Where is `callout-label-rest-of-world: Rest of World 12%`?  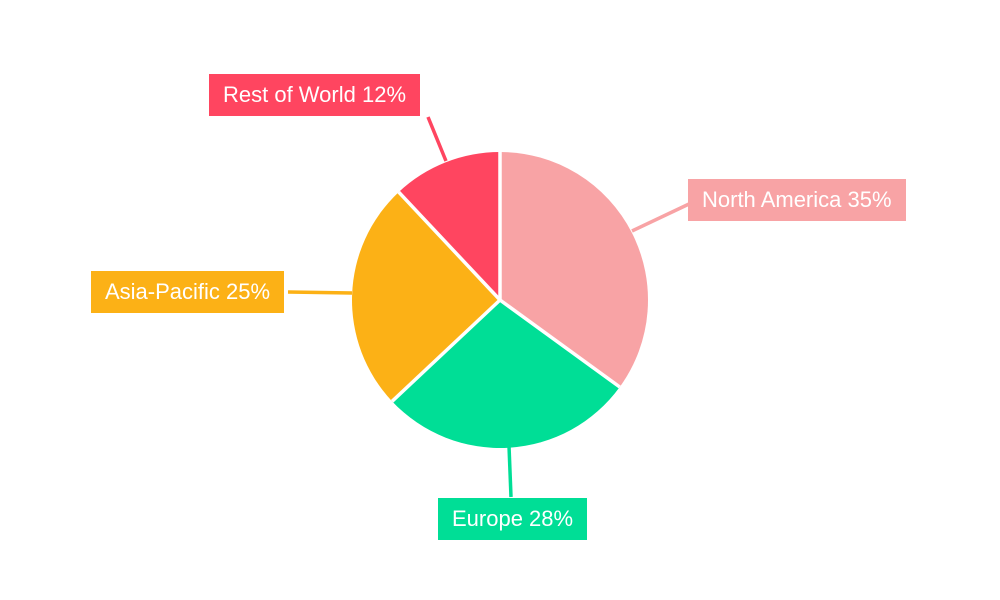 callout-label-rest-of-world: Rest of World 12% is located at coordinates (315, 95).